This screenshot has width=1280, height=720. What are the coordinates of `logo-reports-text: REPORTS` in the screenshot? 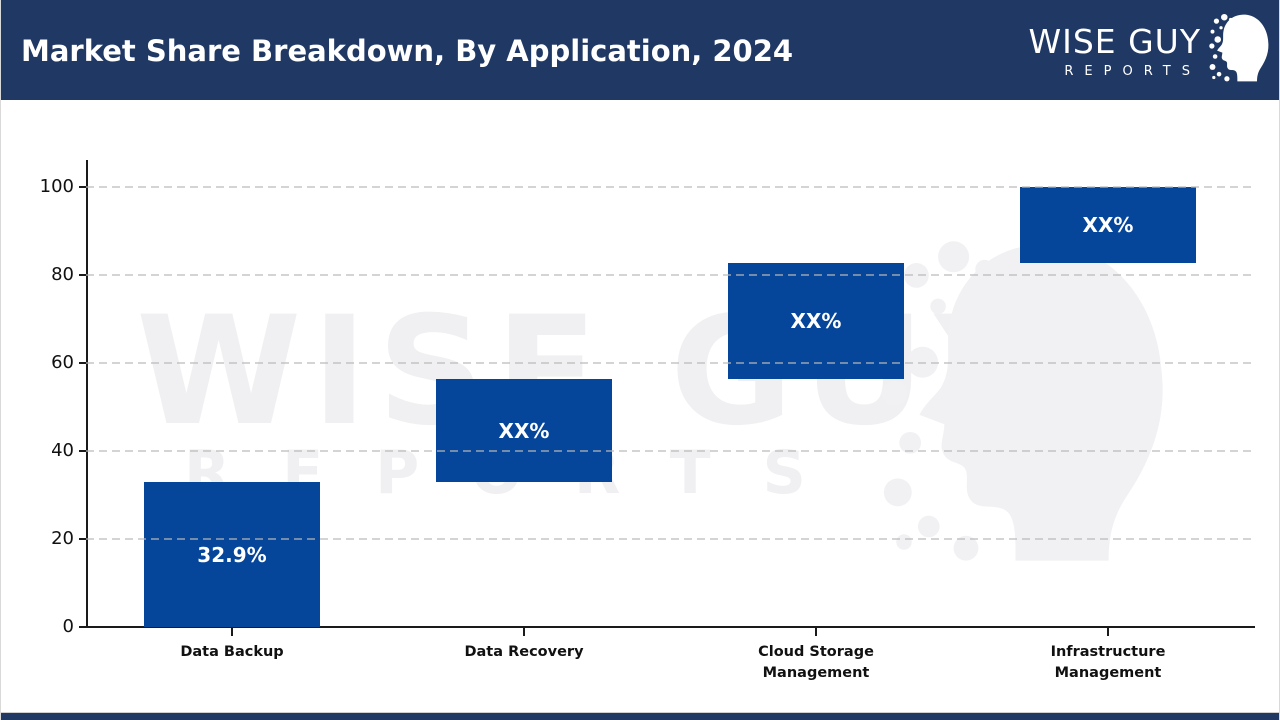 It's located at (1132, 71).